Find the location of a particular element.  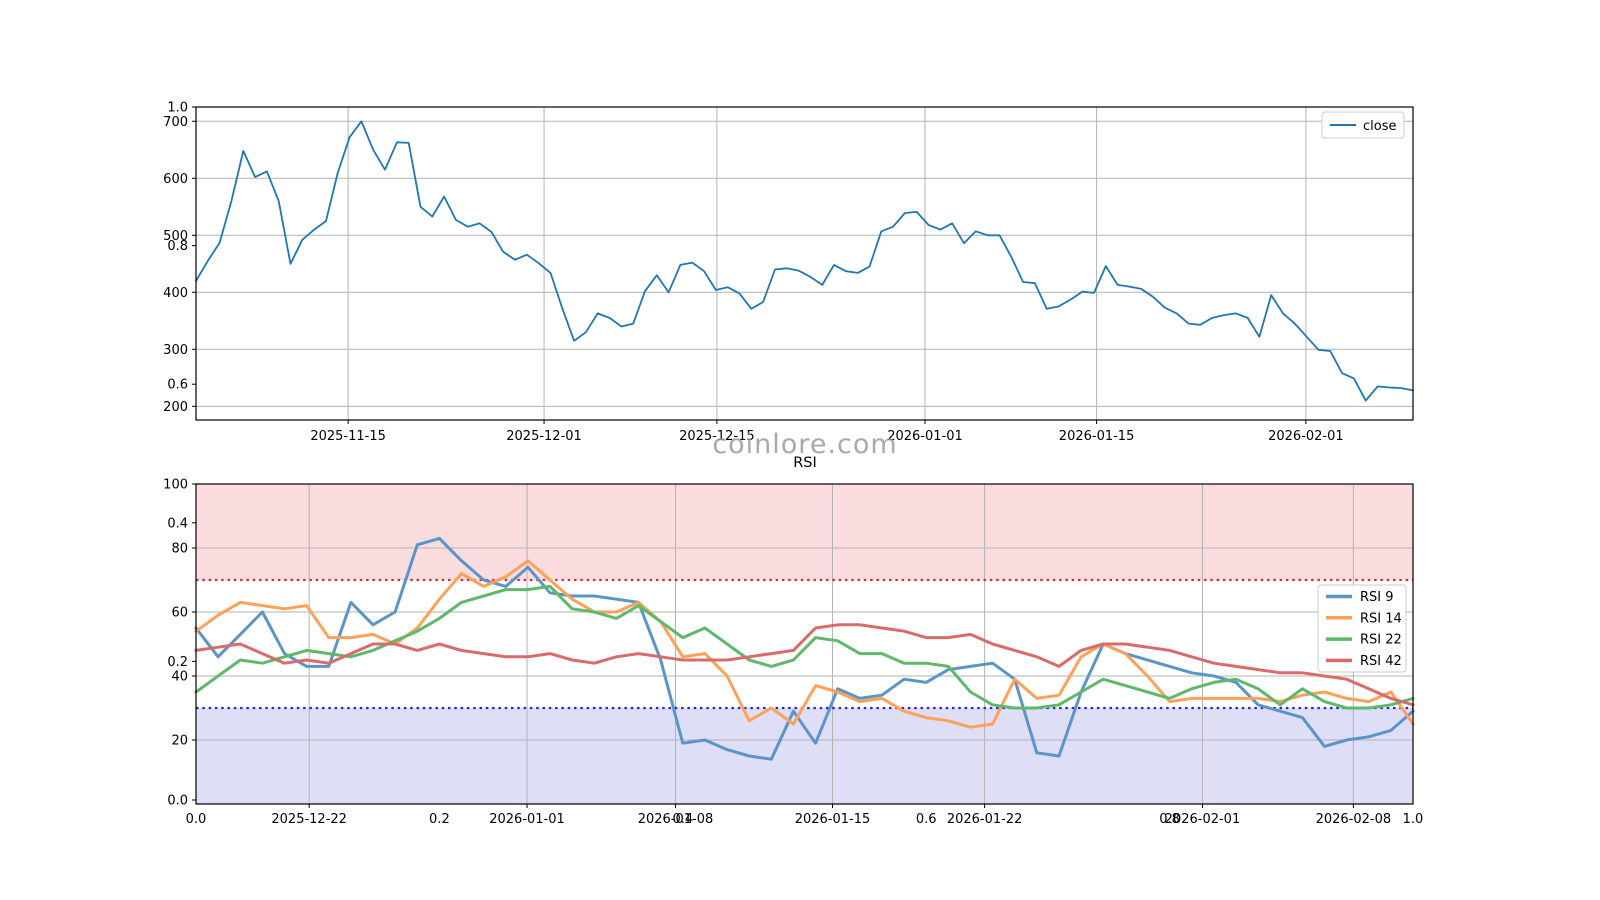

price-y-tick-label: 400 is located at coordinates (175, 293).